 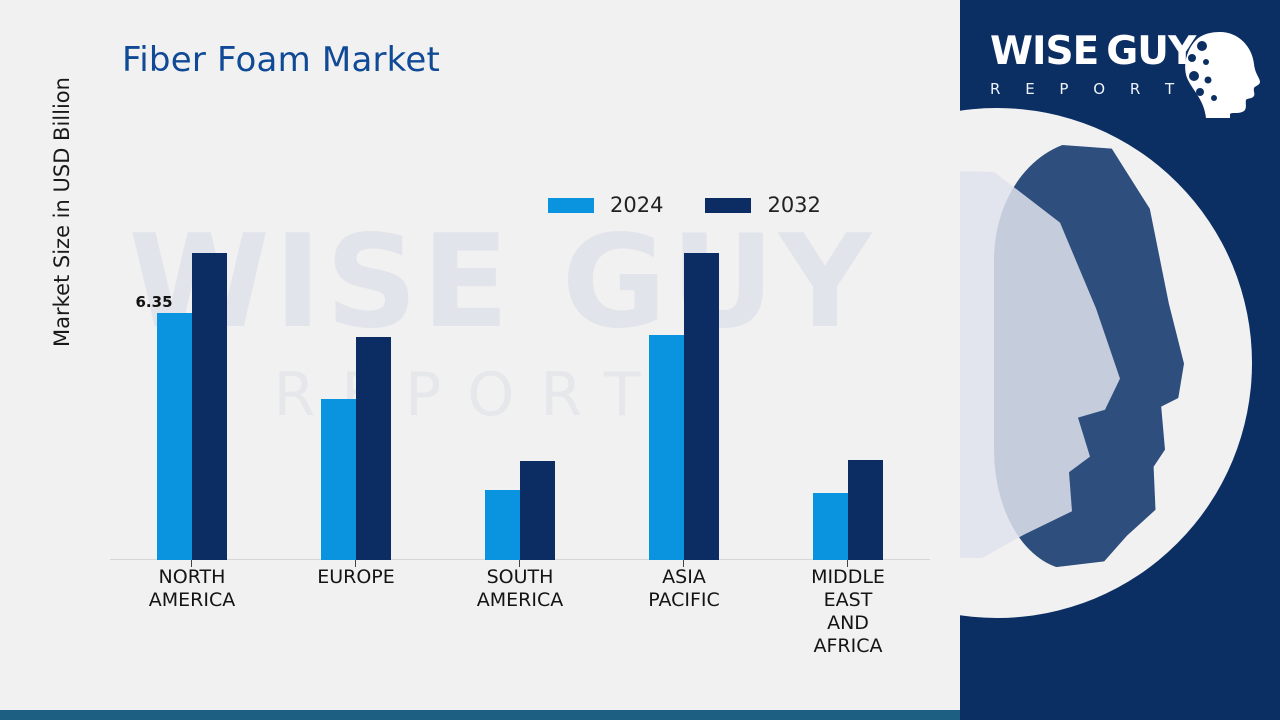 What do you see at coordinates (848, 611) in the screenshot?
I see `x-axis-tick-label: MIDDLE EAST AND AFRICA` at bounding box center [848, 611].